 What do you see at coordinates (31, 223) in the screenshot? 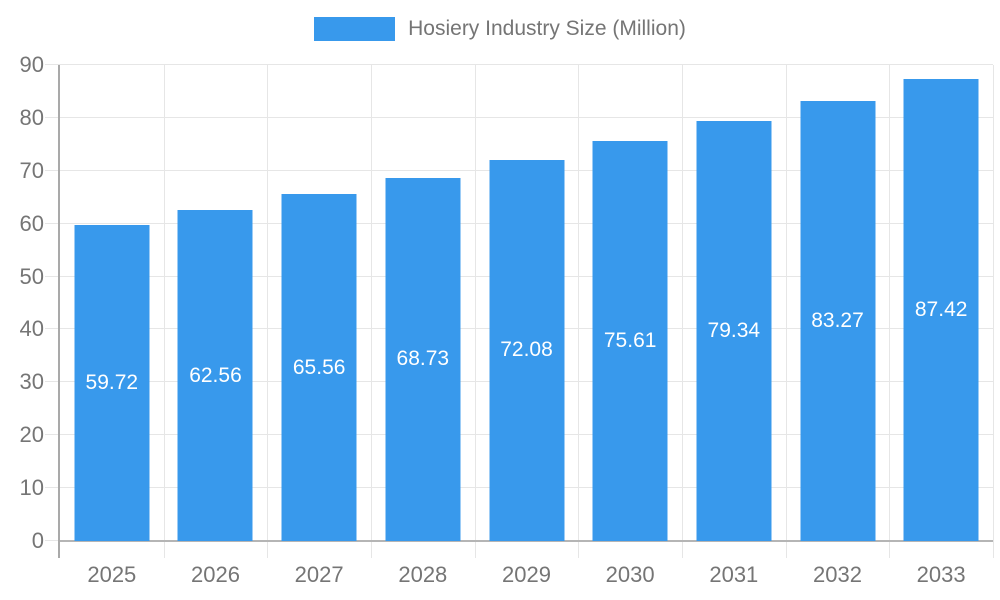
I see `y-axis-label: 60` at bounding box center [31, 223].